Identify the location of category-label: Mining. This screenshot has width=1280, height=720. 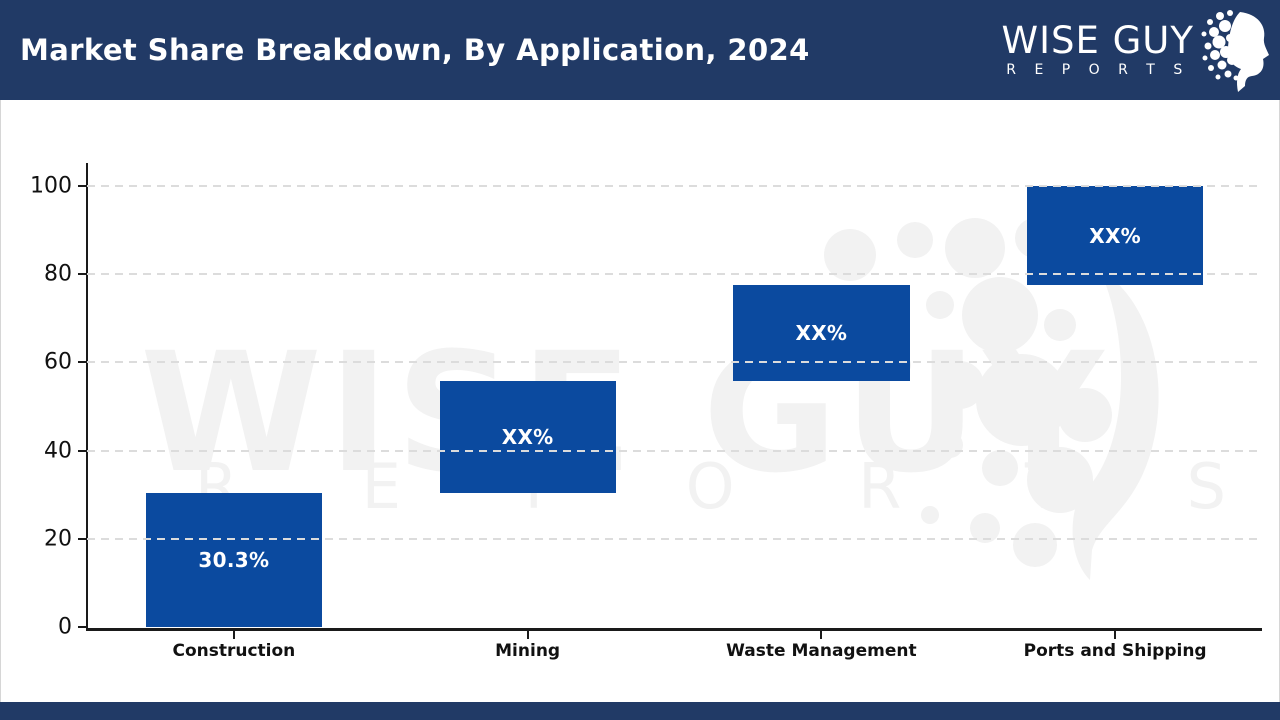
(528, 651).